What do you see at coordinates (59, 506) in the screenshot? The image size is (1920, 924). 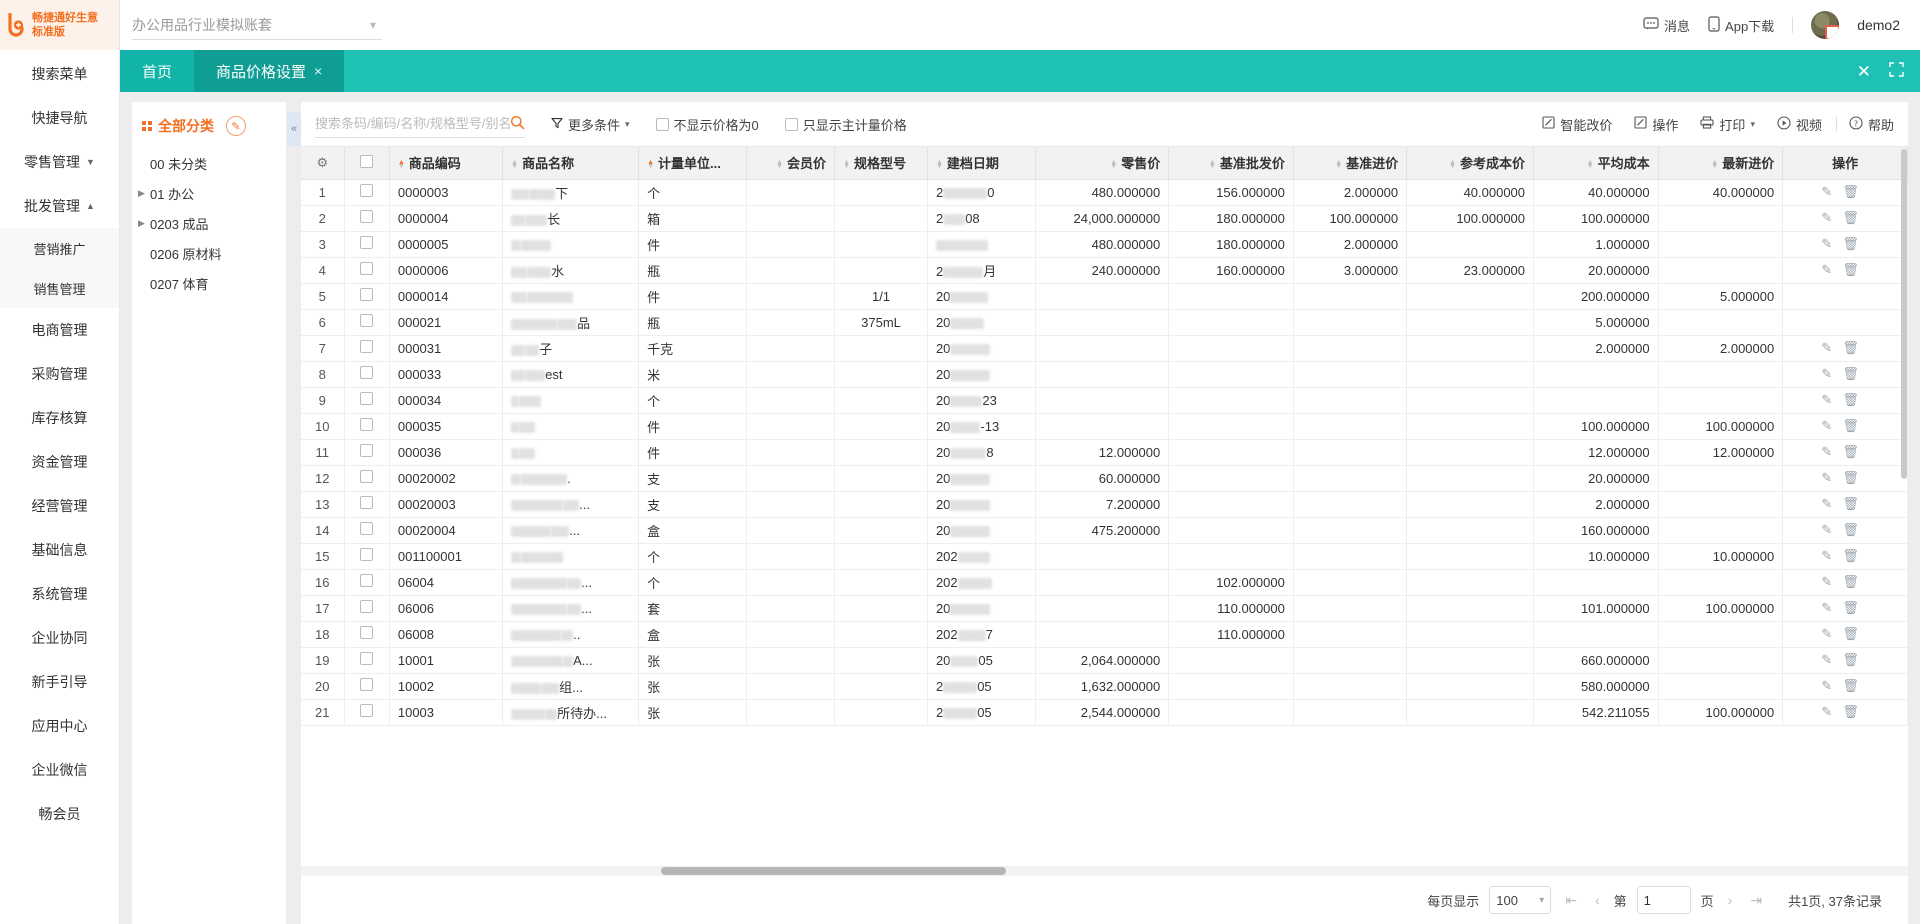 I see `sidebar-item-10: 经营管理` at bounding box center [59, 506].